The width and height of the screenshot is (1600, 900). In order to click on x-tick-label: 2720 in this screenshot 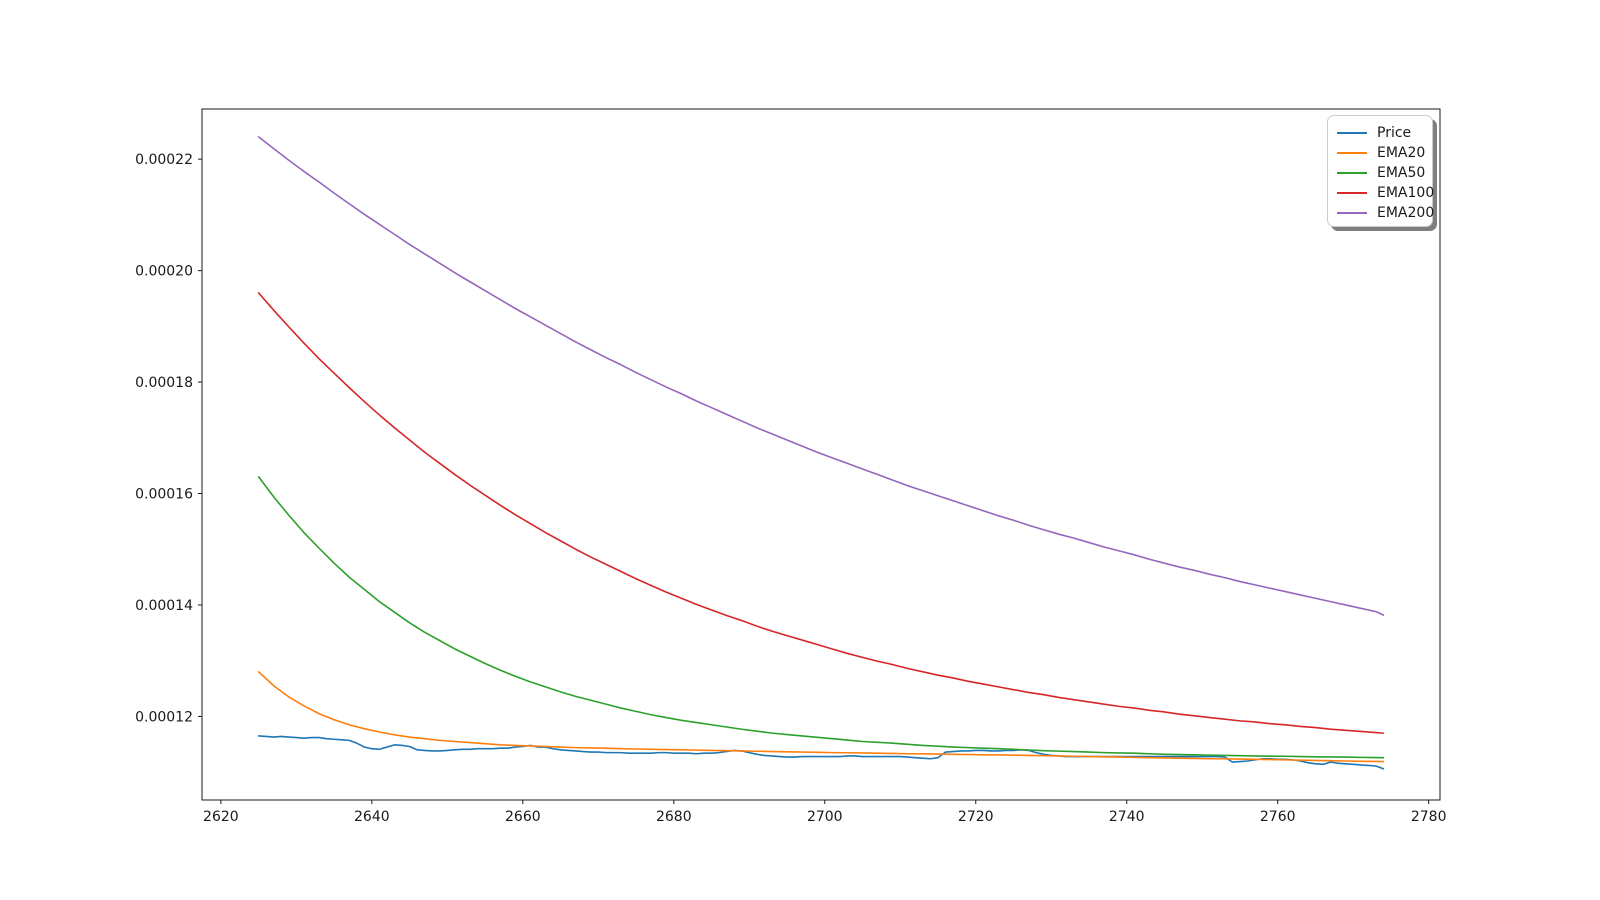, I will do `click(976, 817)`.